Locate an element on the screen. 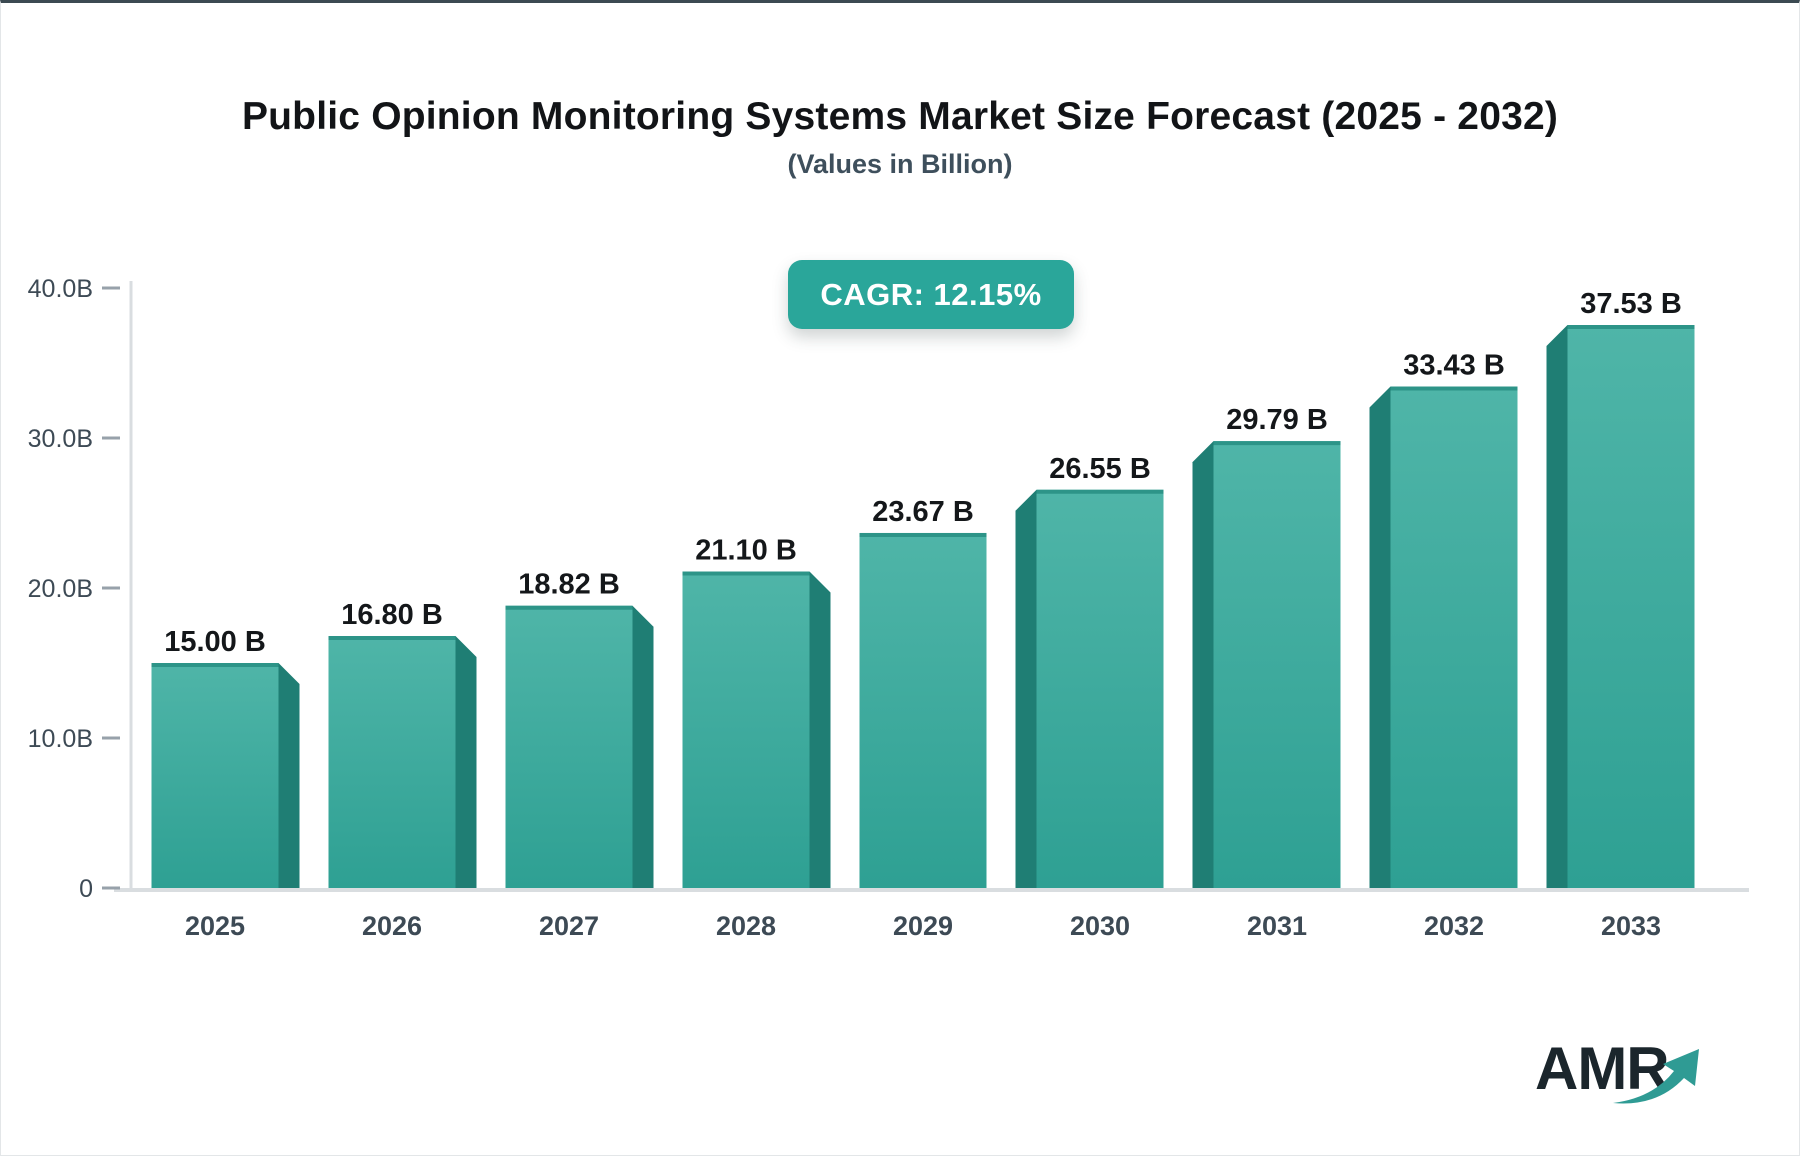 The image size is (1800, 1156). amr-logo-arrow-icon is located at coordinates (1656, 1076).